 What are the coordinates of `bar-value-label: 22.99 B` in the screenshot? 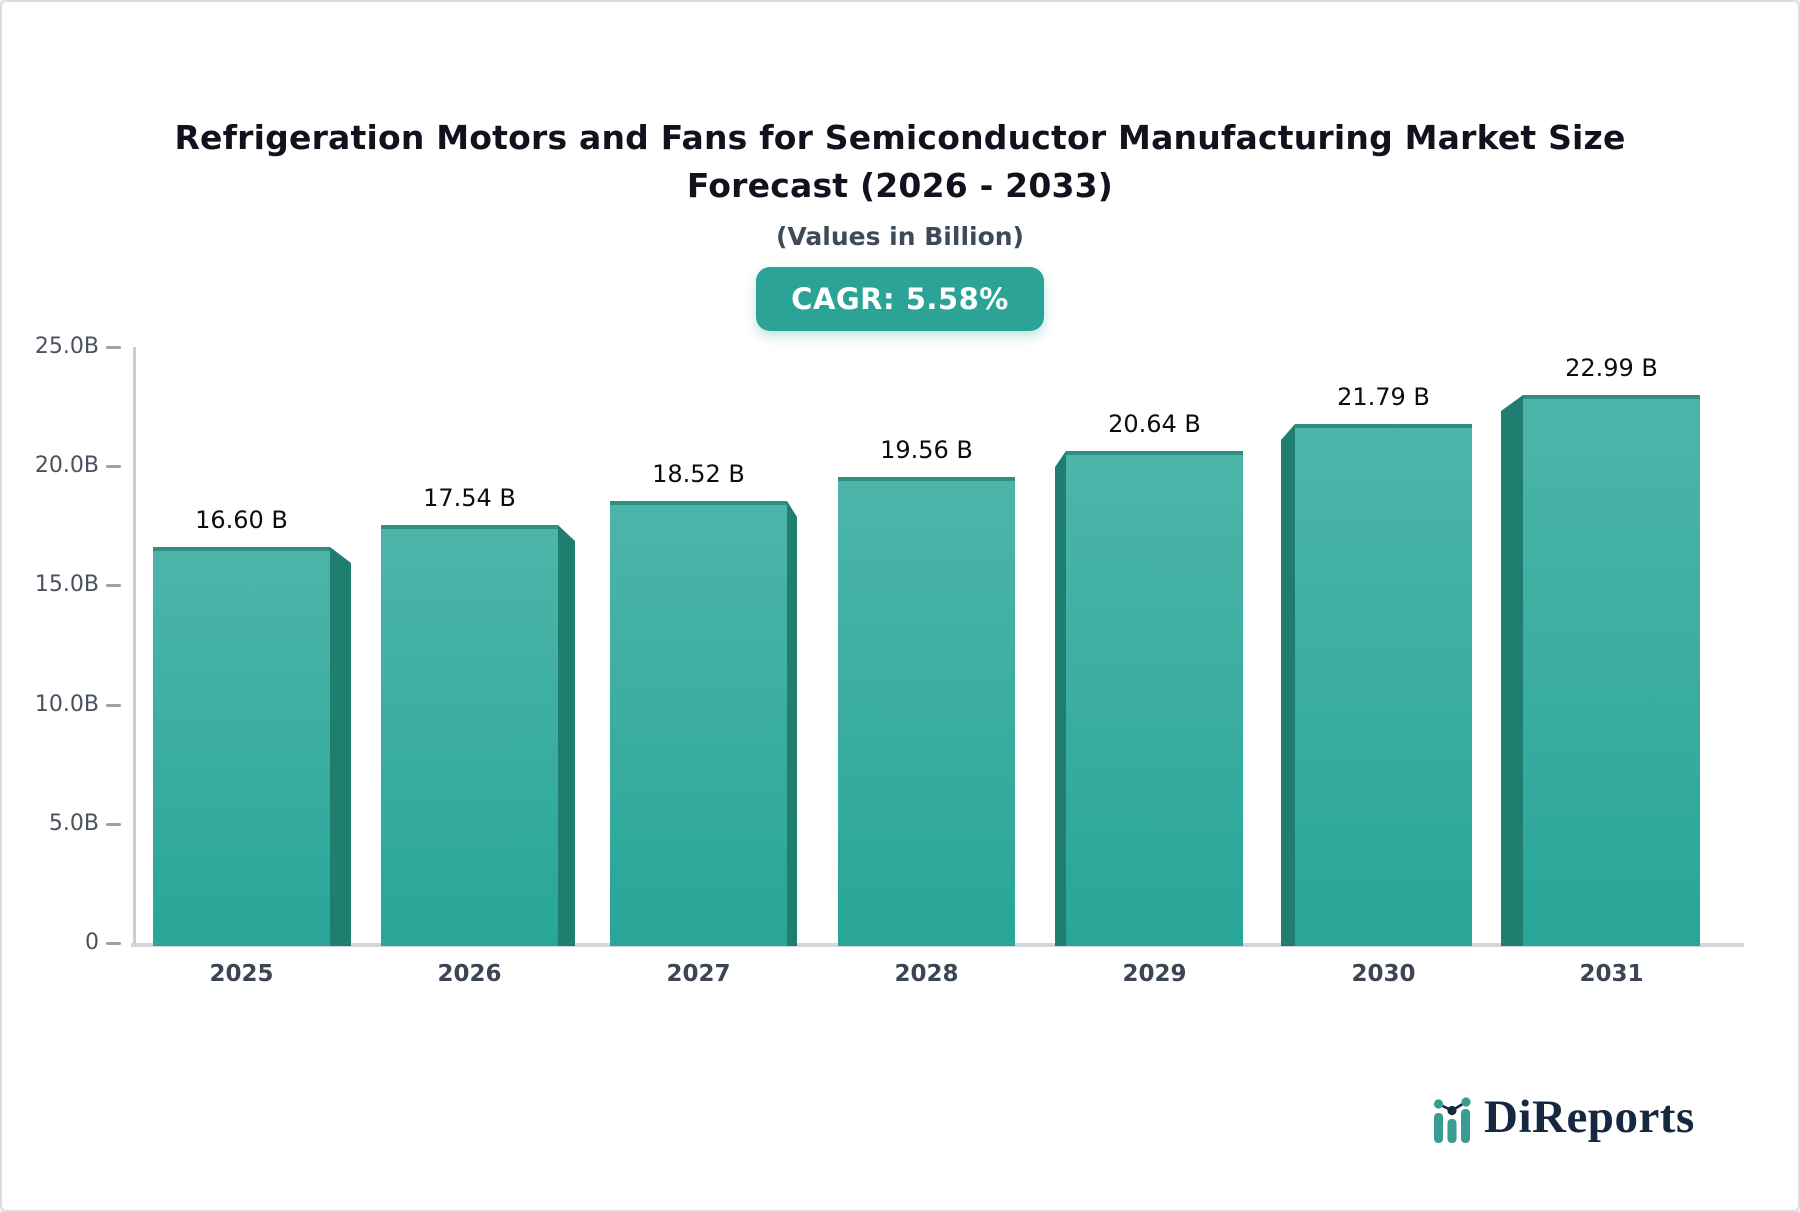 It's located at (1611, 368).